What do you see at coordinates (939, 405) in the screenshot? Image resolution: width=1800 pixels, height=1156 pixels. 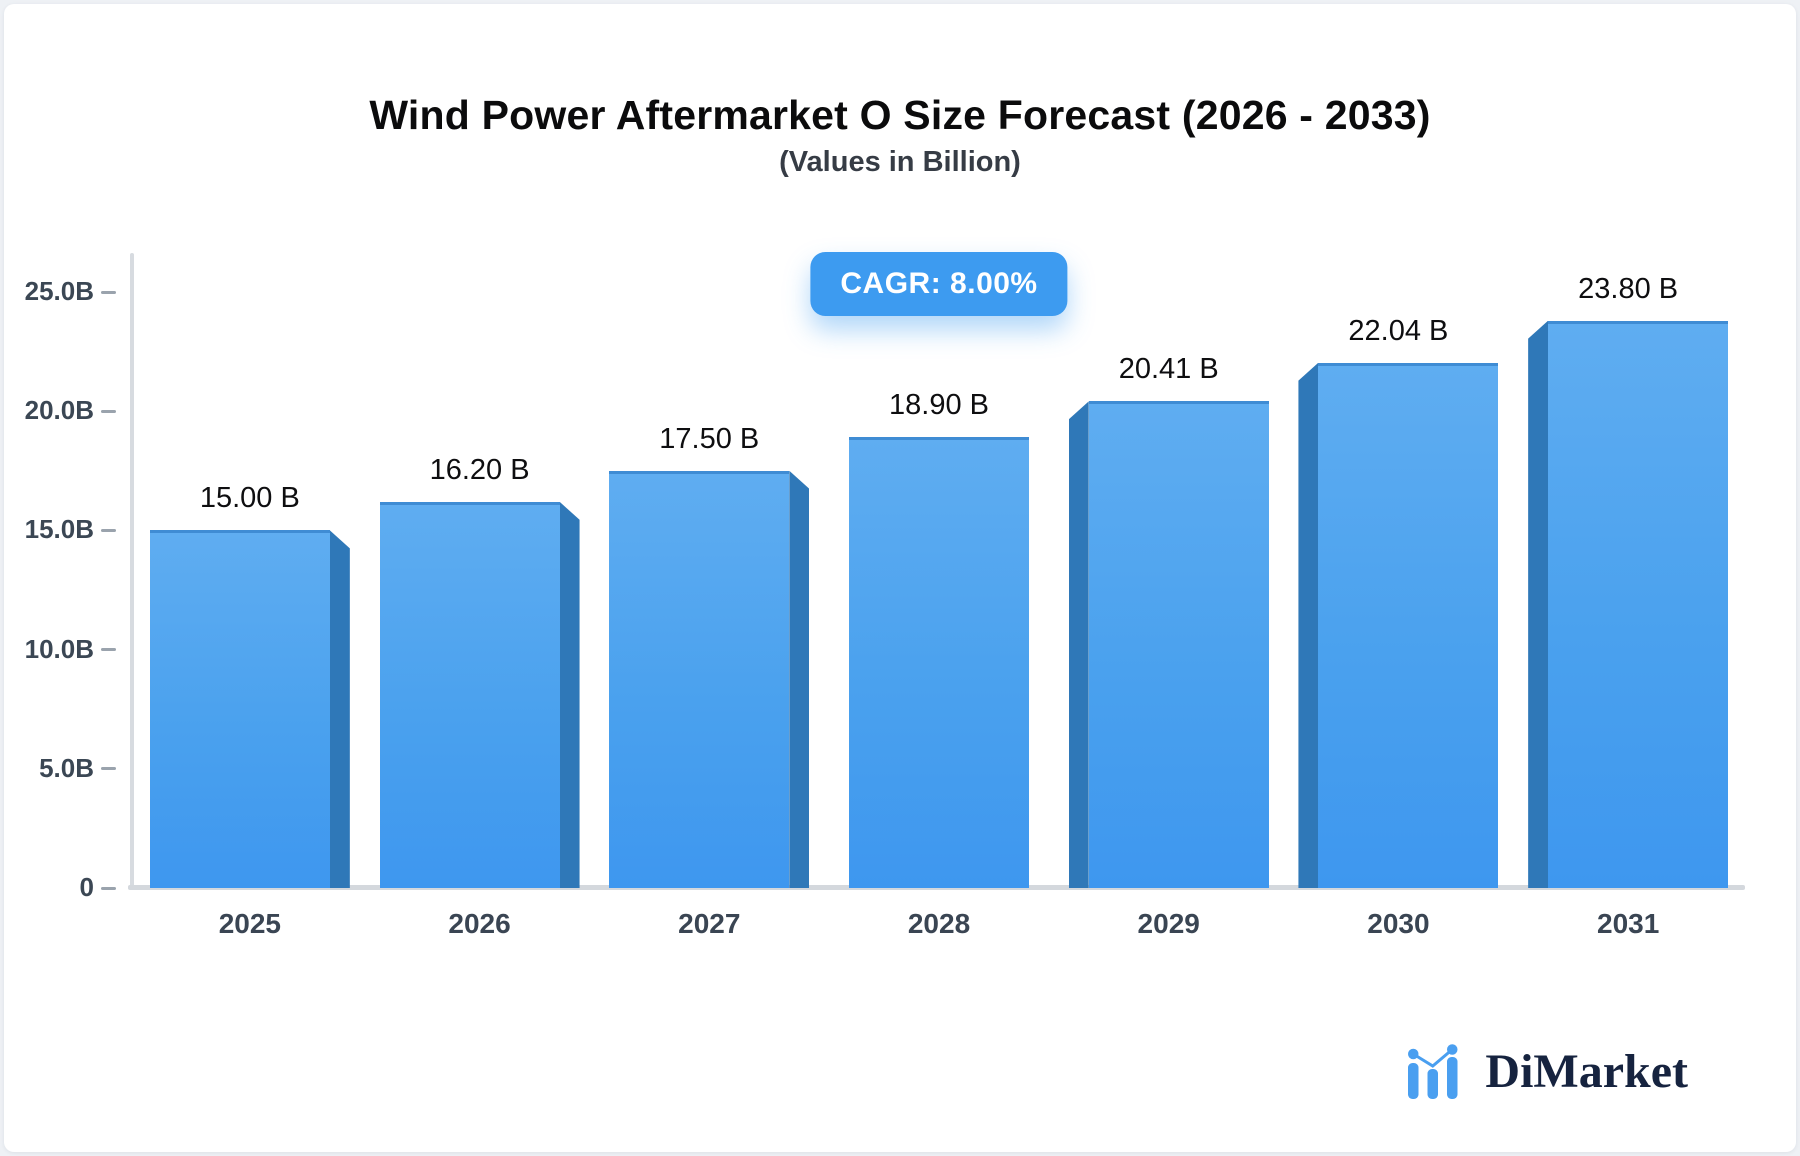 I see `bar-value-label: 18.90 B` at bounding box center [939, 405].